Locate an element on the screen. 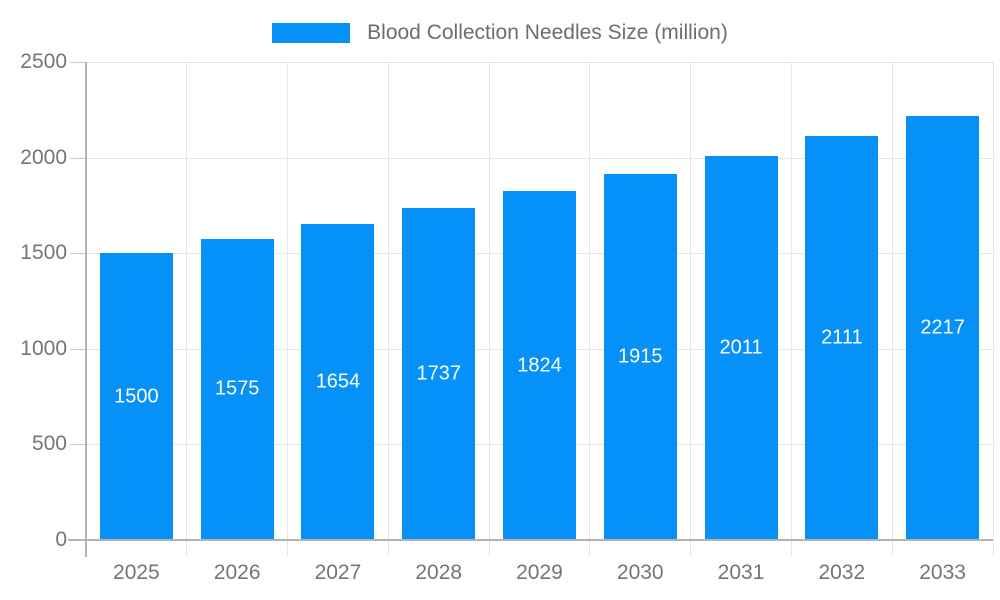 The image size is (1000, 600). y-tick-label: 1500 is located at coordinates (43, 253).